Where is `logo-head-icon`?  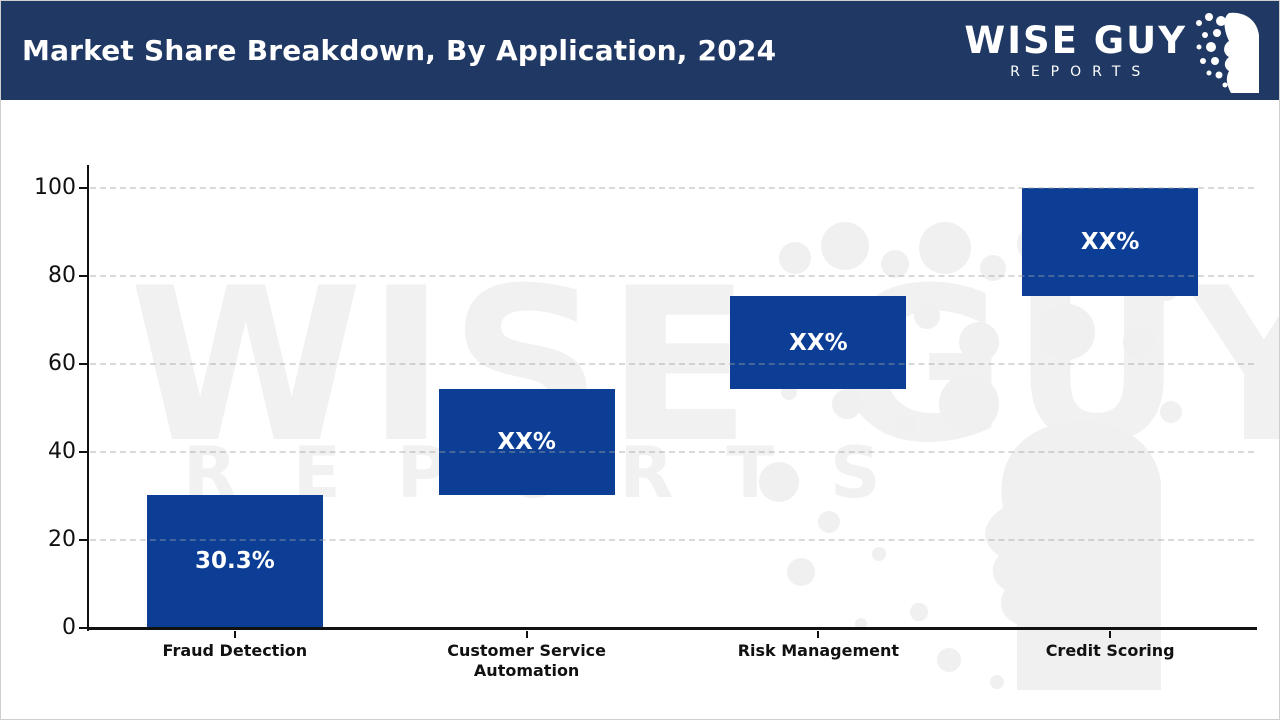 logo-head-icon is located at coordinates (1227, 52).